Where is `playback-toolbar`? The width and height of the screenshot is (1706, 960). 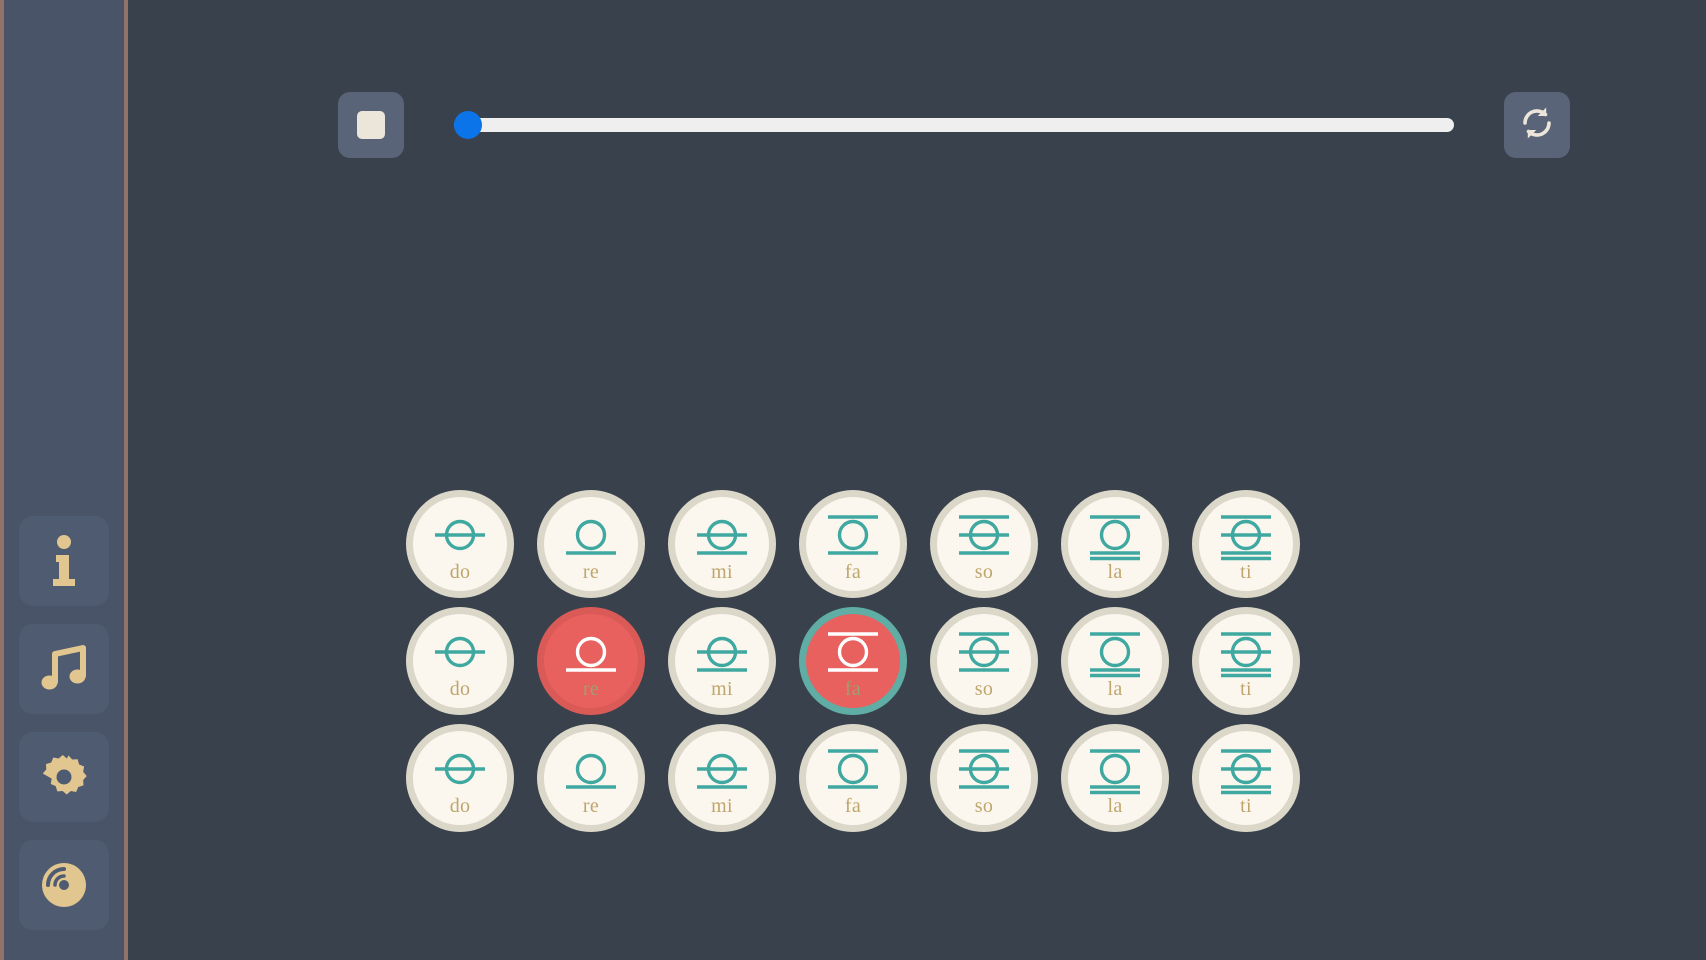
playback-toolbar is located at coordinates (954, 125).